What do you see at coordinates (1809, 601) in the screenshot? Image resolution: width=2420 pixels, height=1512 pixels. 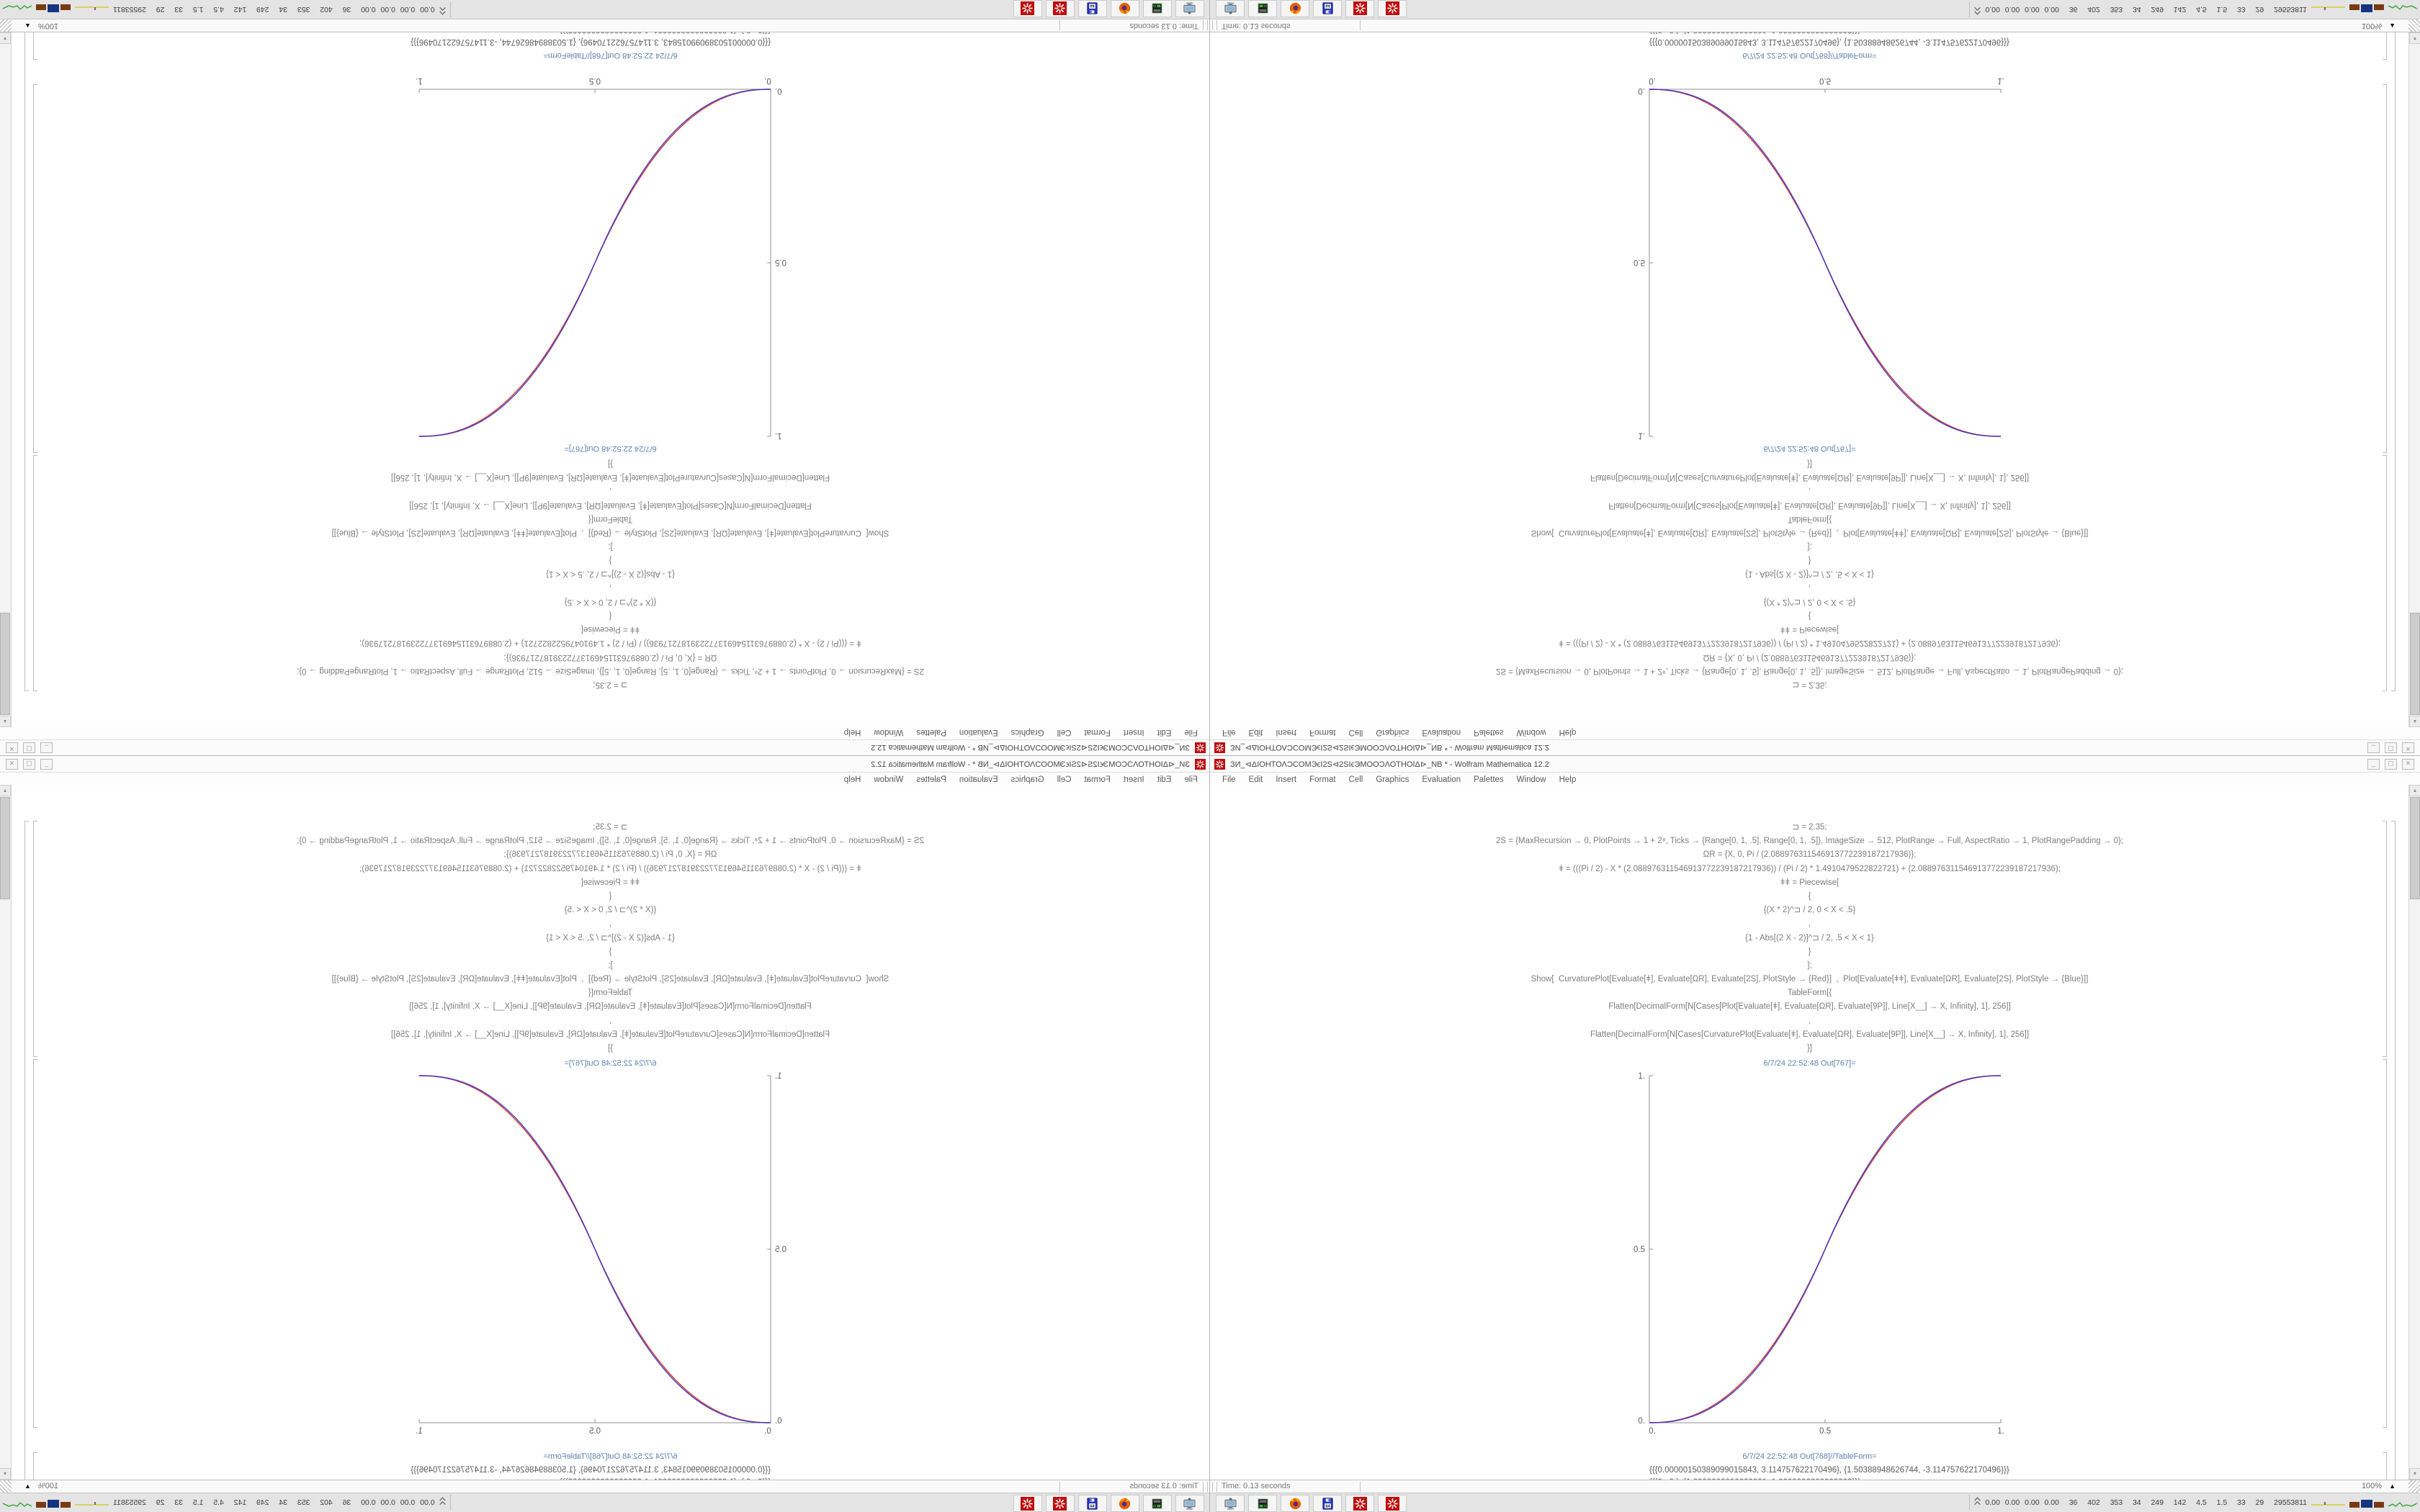 I see `input-code-line: {(X * 2)^⊐ / 2, 0 < X < .5}` at bounding box center [1809, 601].